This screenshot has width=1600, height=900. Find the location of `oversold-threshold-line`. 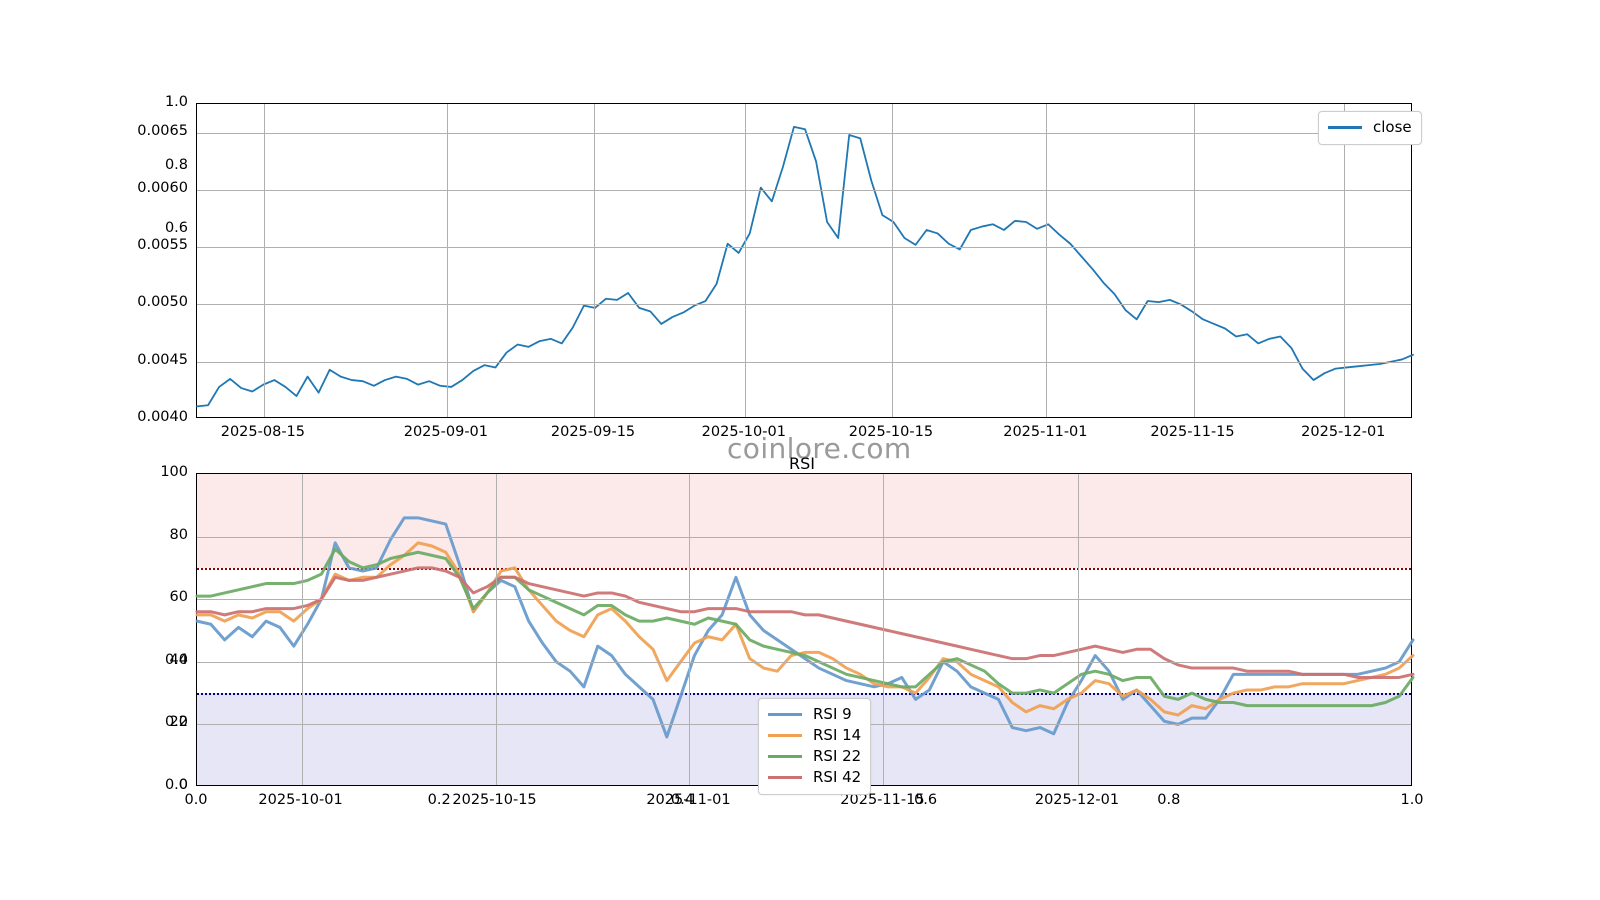

oversold-threshold-line is located at coordinates (804, 694).